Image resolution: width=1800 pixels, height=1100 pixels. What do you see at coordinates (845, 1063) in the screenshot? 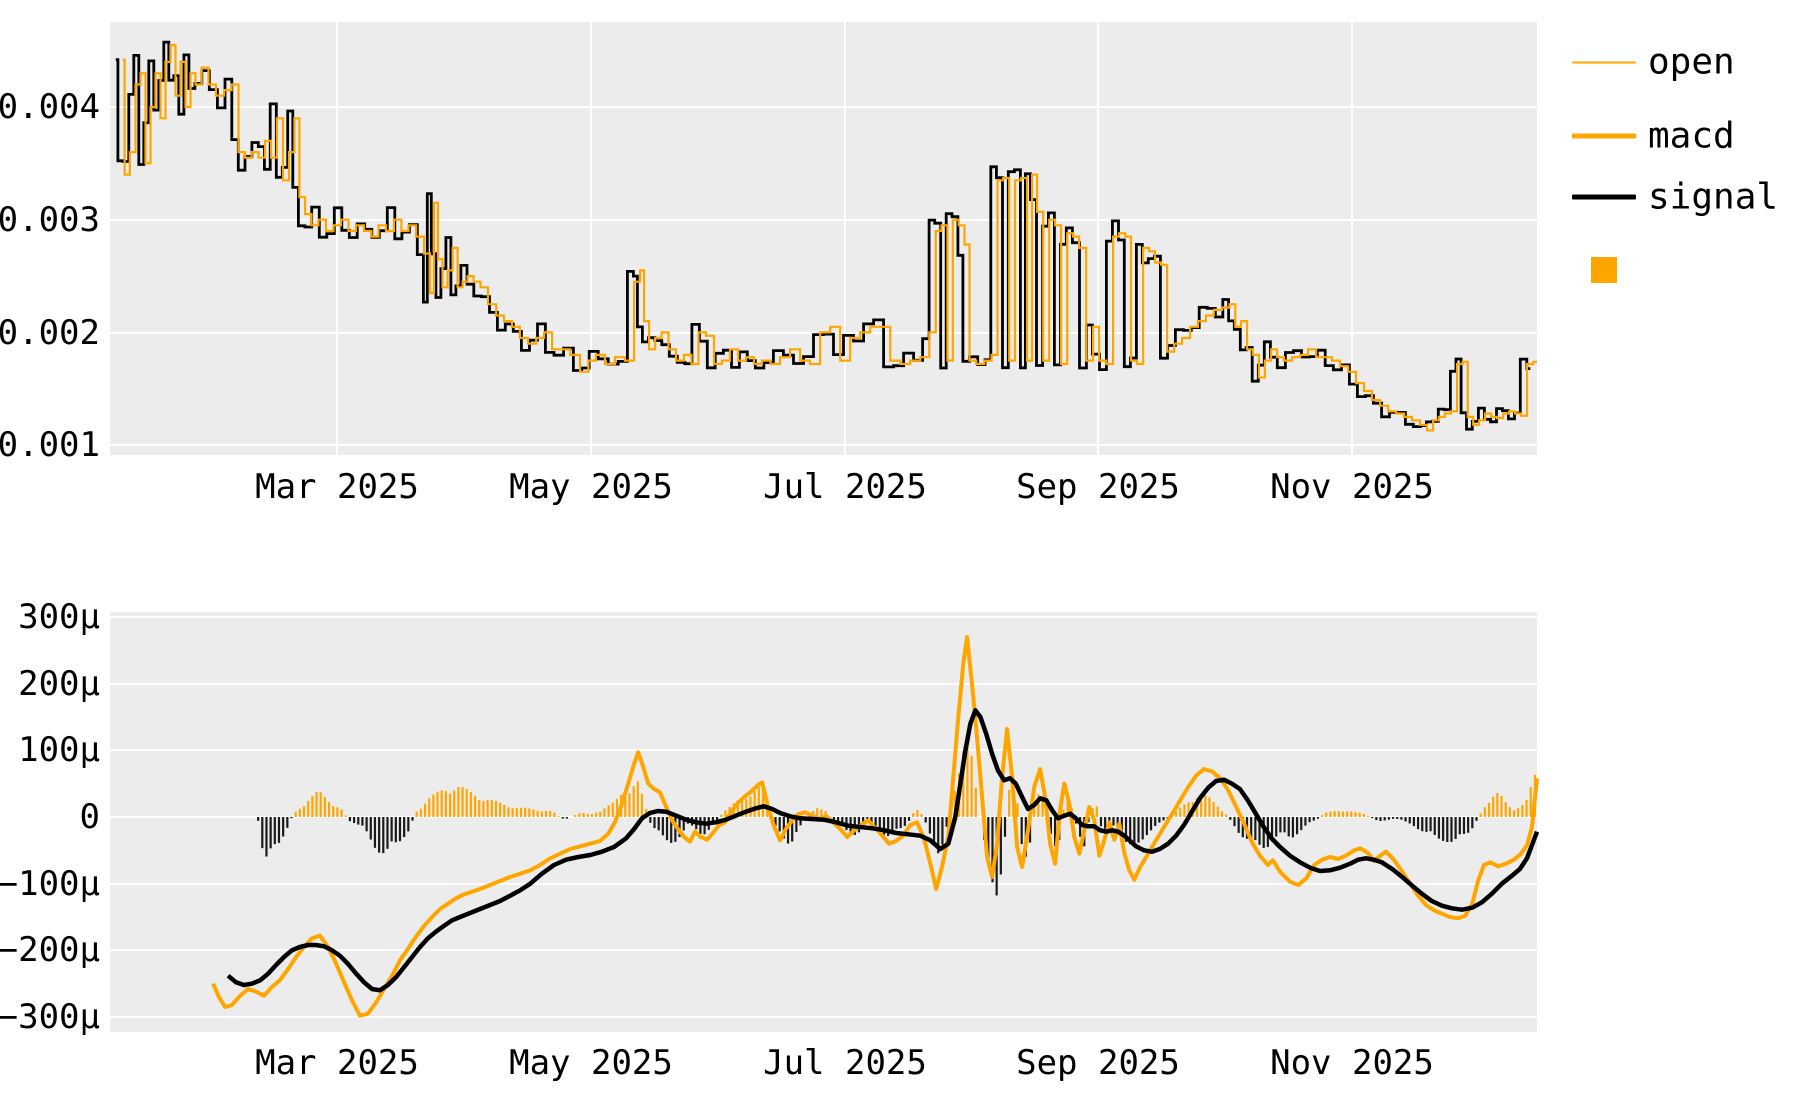
I see `bottom-x-tick-label: Jul 2025` at bounding box center [845, 1063].